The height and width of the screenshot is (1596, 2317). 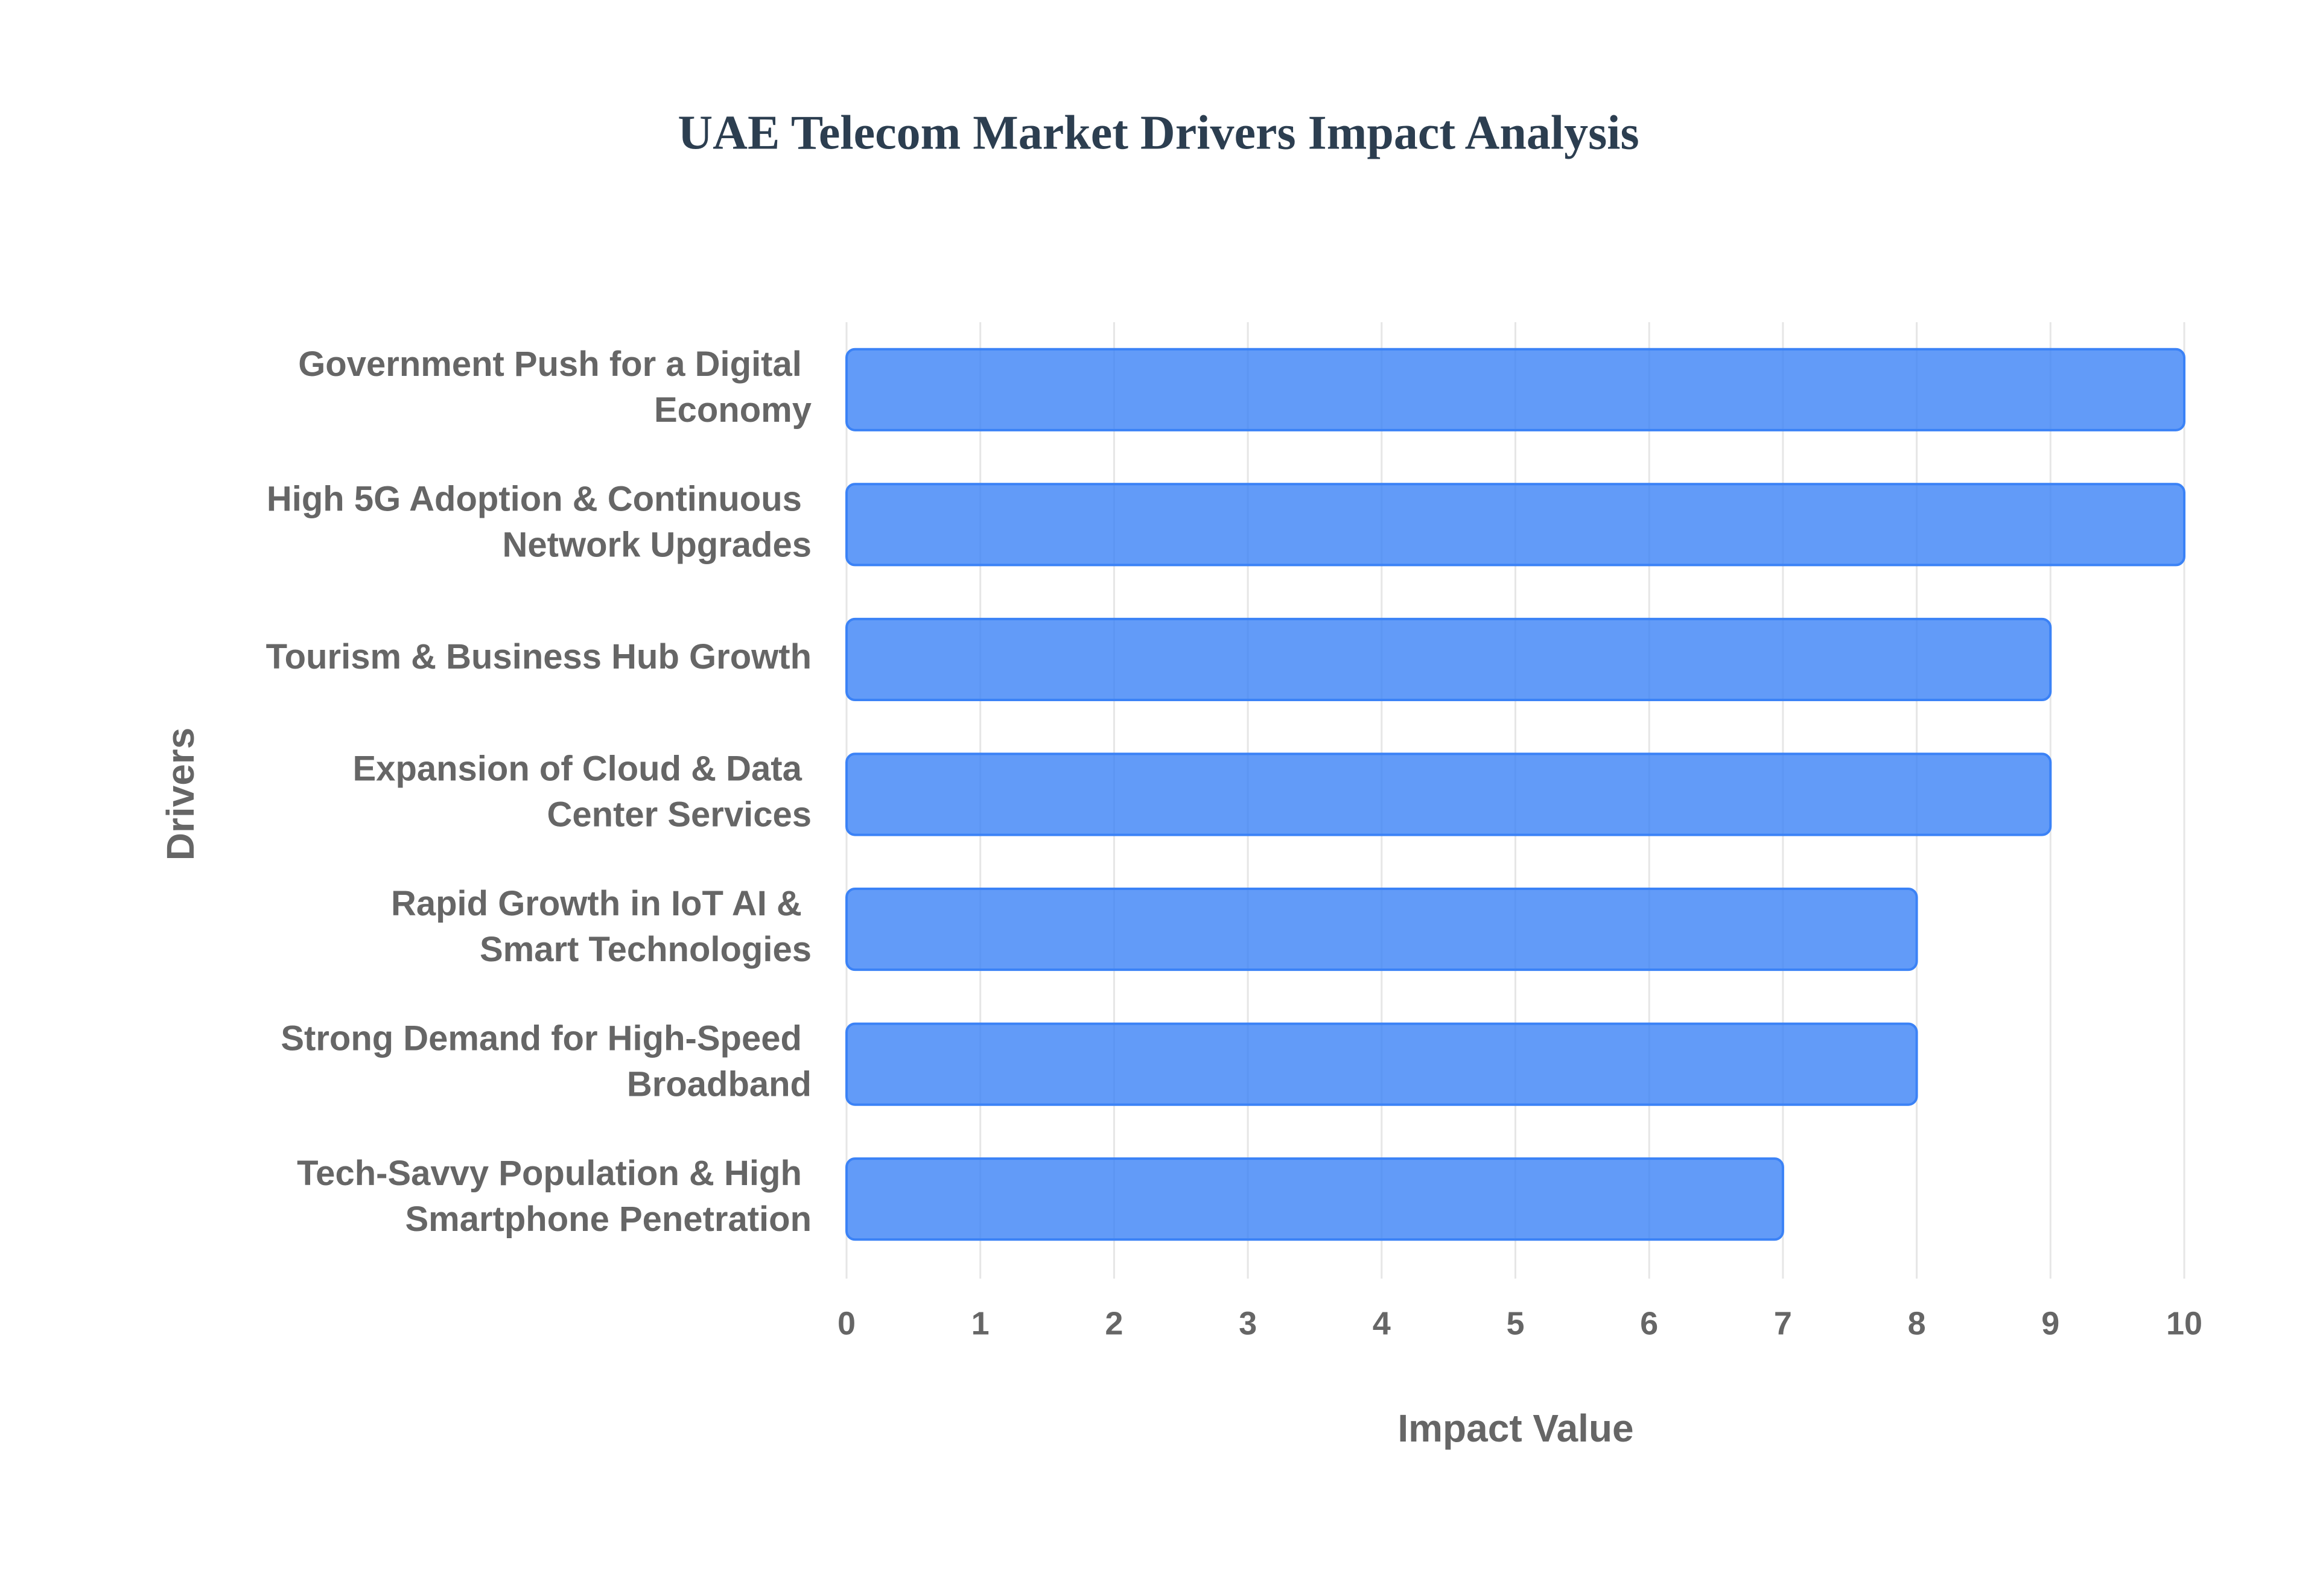 What do you see at coordinates (1382, 1323) in the screenshot?
I see `x-tick-label: 4` at bounding box center [1382, 1323].